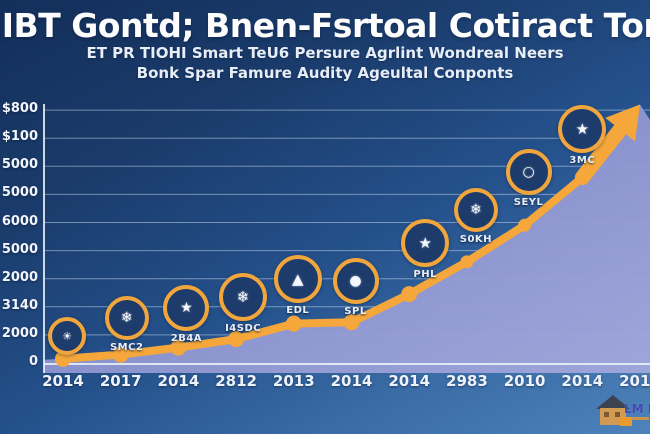 This screenshot has width=650, height=434. Describe the element at coordinates (355, 311) in the screenshot. I see `badge-label: SPL` at that location.